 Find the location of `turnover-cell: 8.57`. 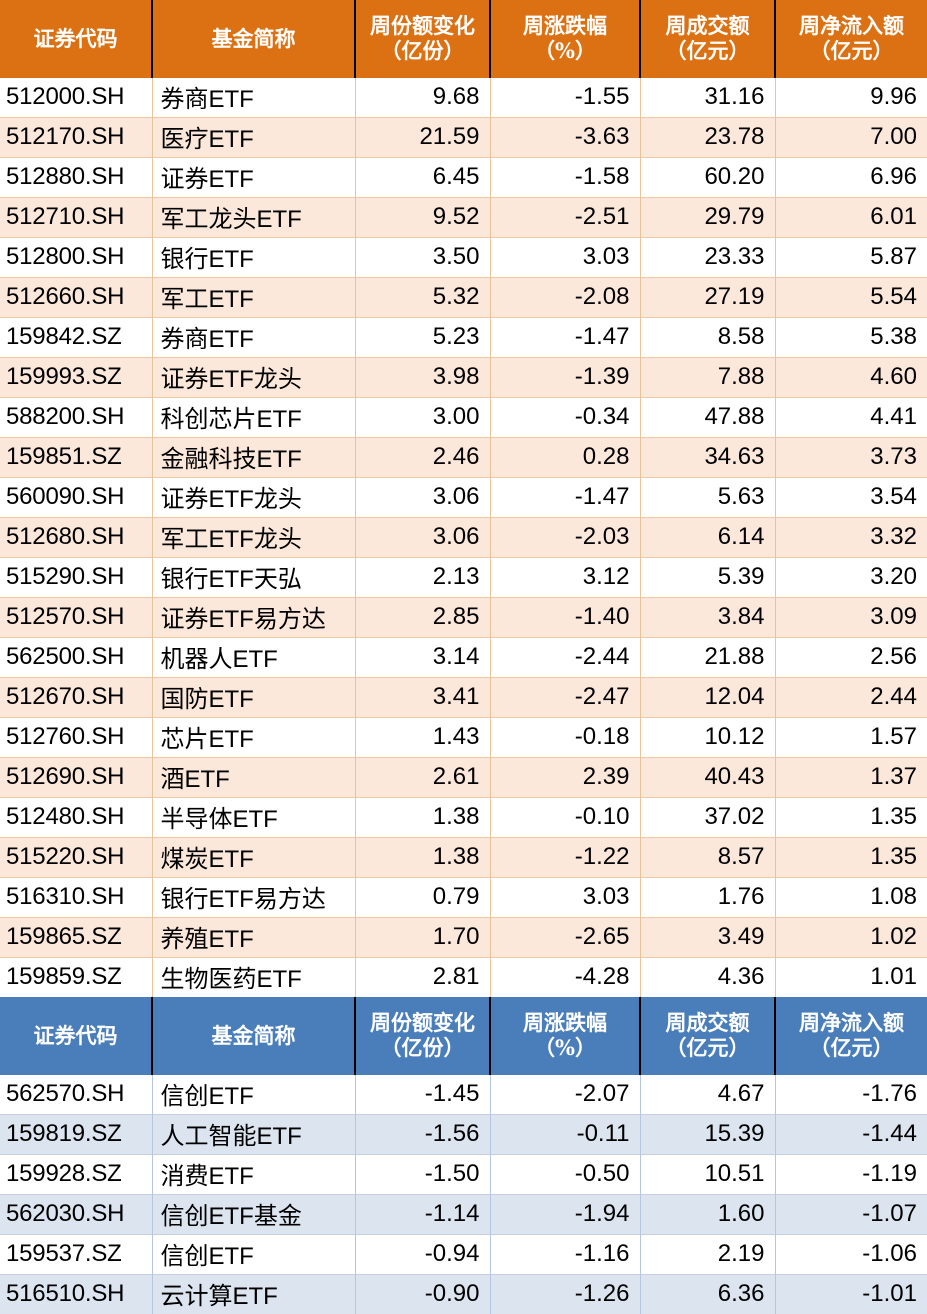

turnover-cell: 8.57 is located at coordinates (707, 858).